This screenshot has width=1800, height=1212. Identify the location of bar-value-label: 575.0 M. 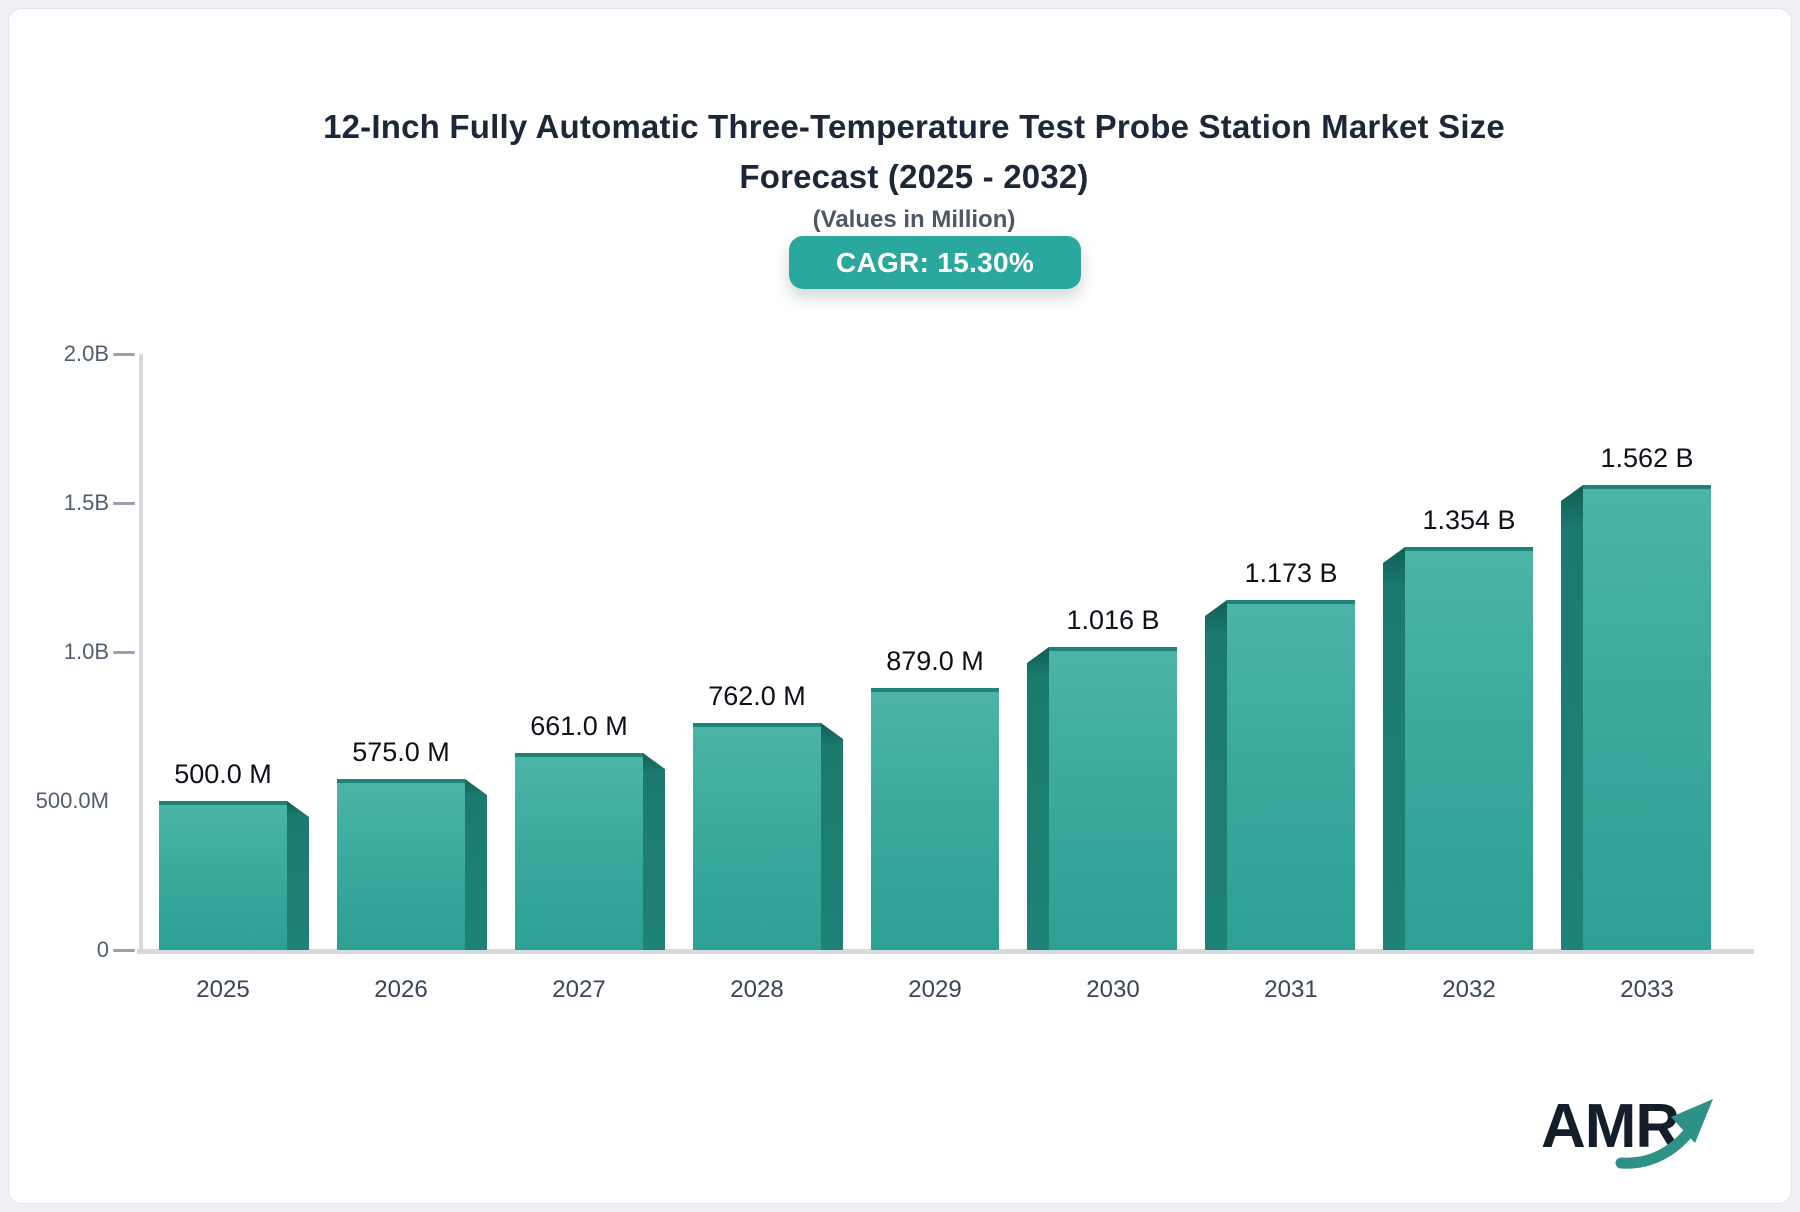
(401, 752).